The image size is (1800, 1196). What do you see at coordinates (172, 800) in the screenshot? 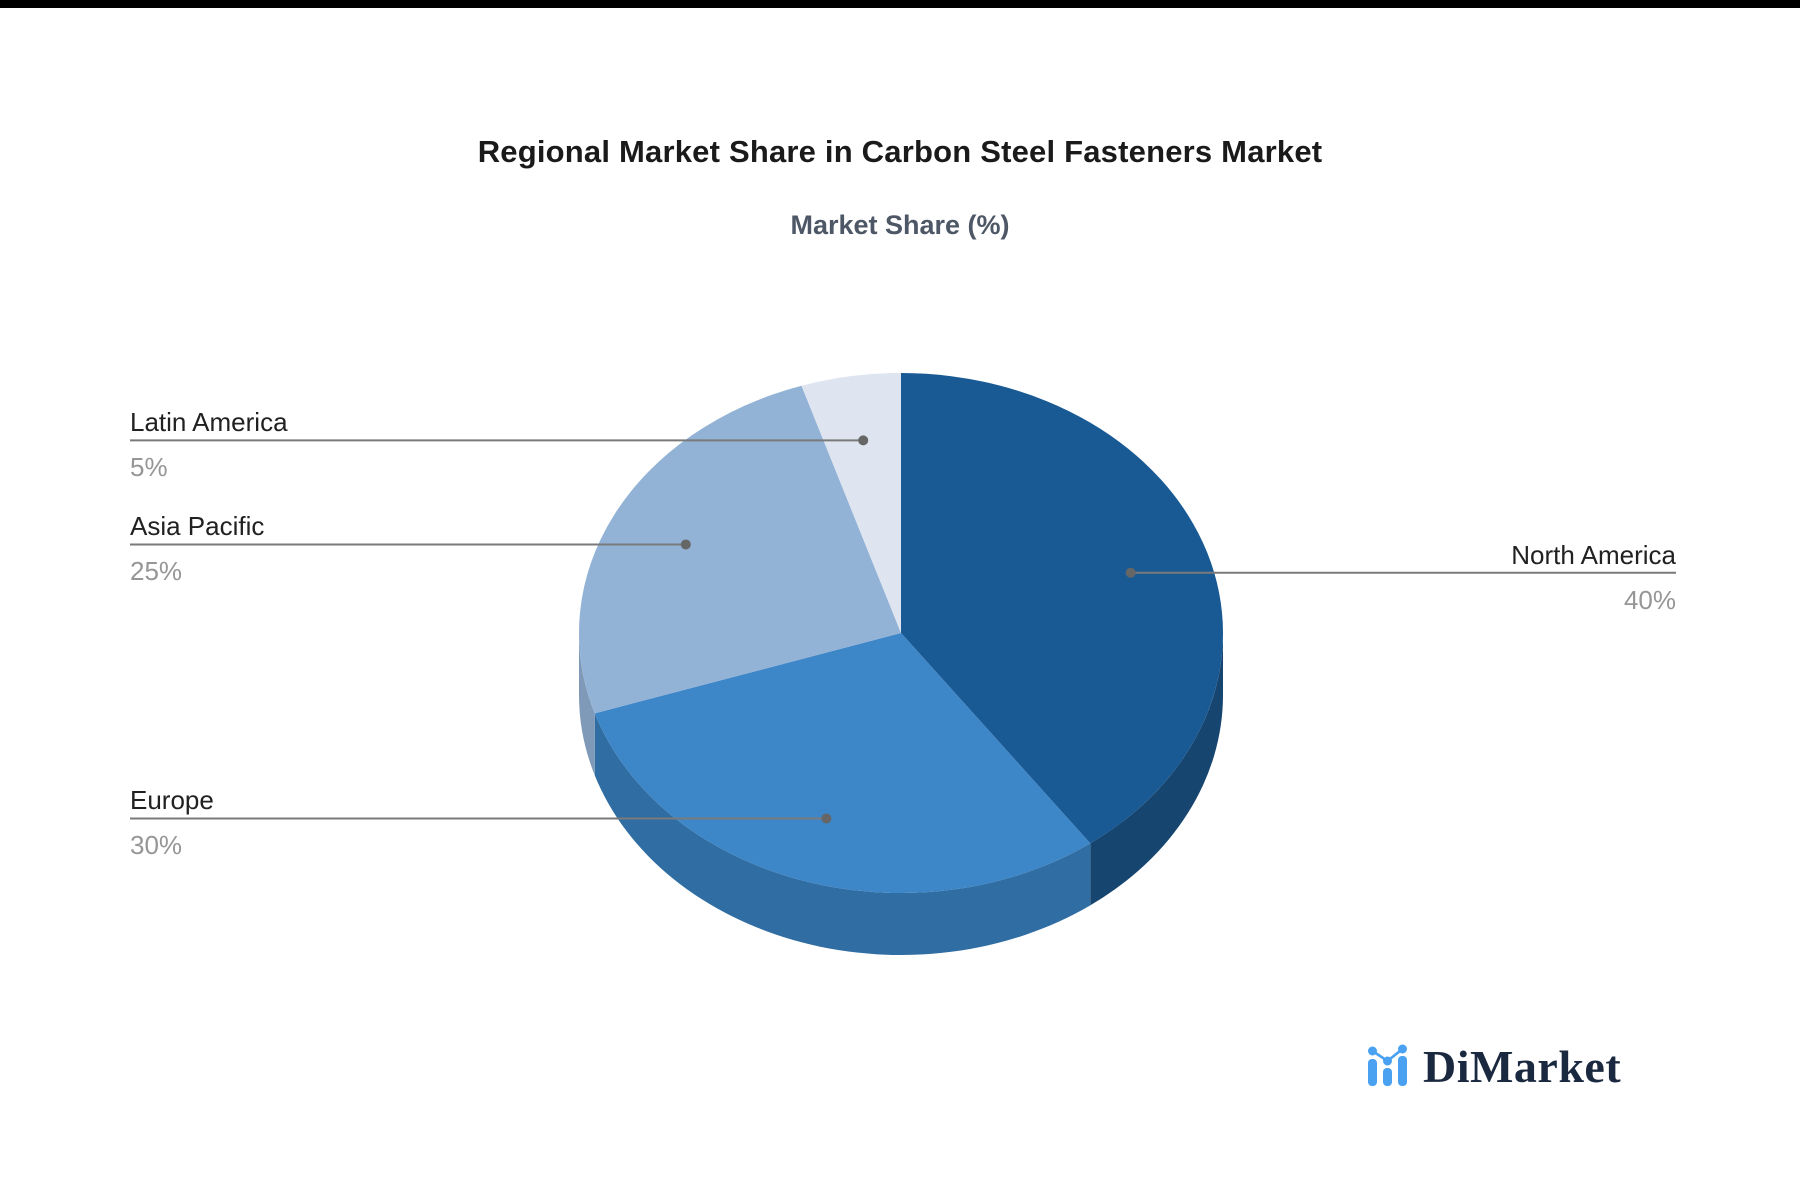
I see `slice-label-name: Europe` at bounding box center [172, 800].